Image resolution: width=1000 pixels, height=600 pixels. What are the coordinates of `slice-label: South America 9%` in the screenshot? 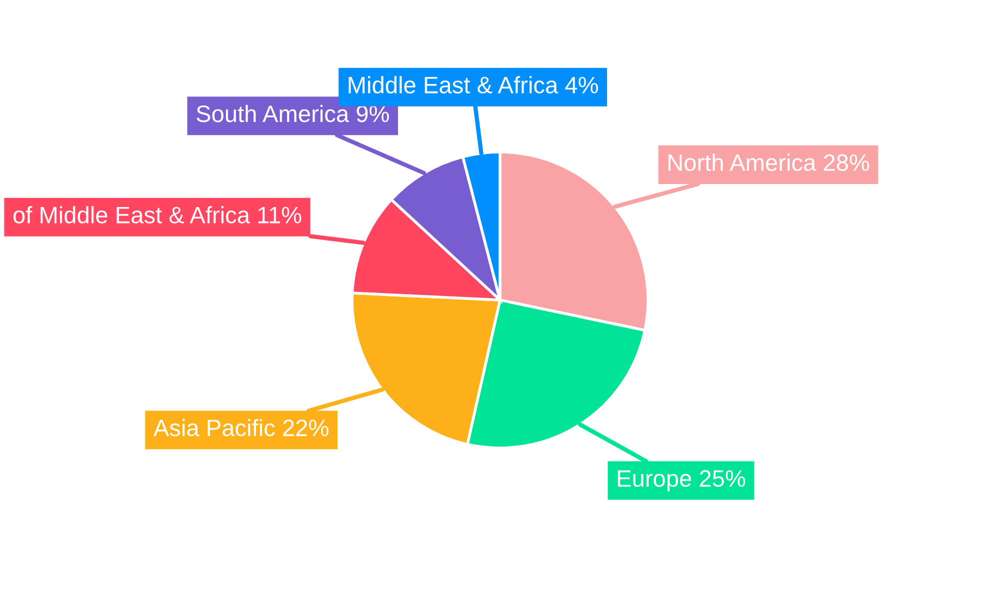 It's located at (292, 113).